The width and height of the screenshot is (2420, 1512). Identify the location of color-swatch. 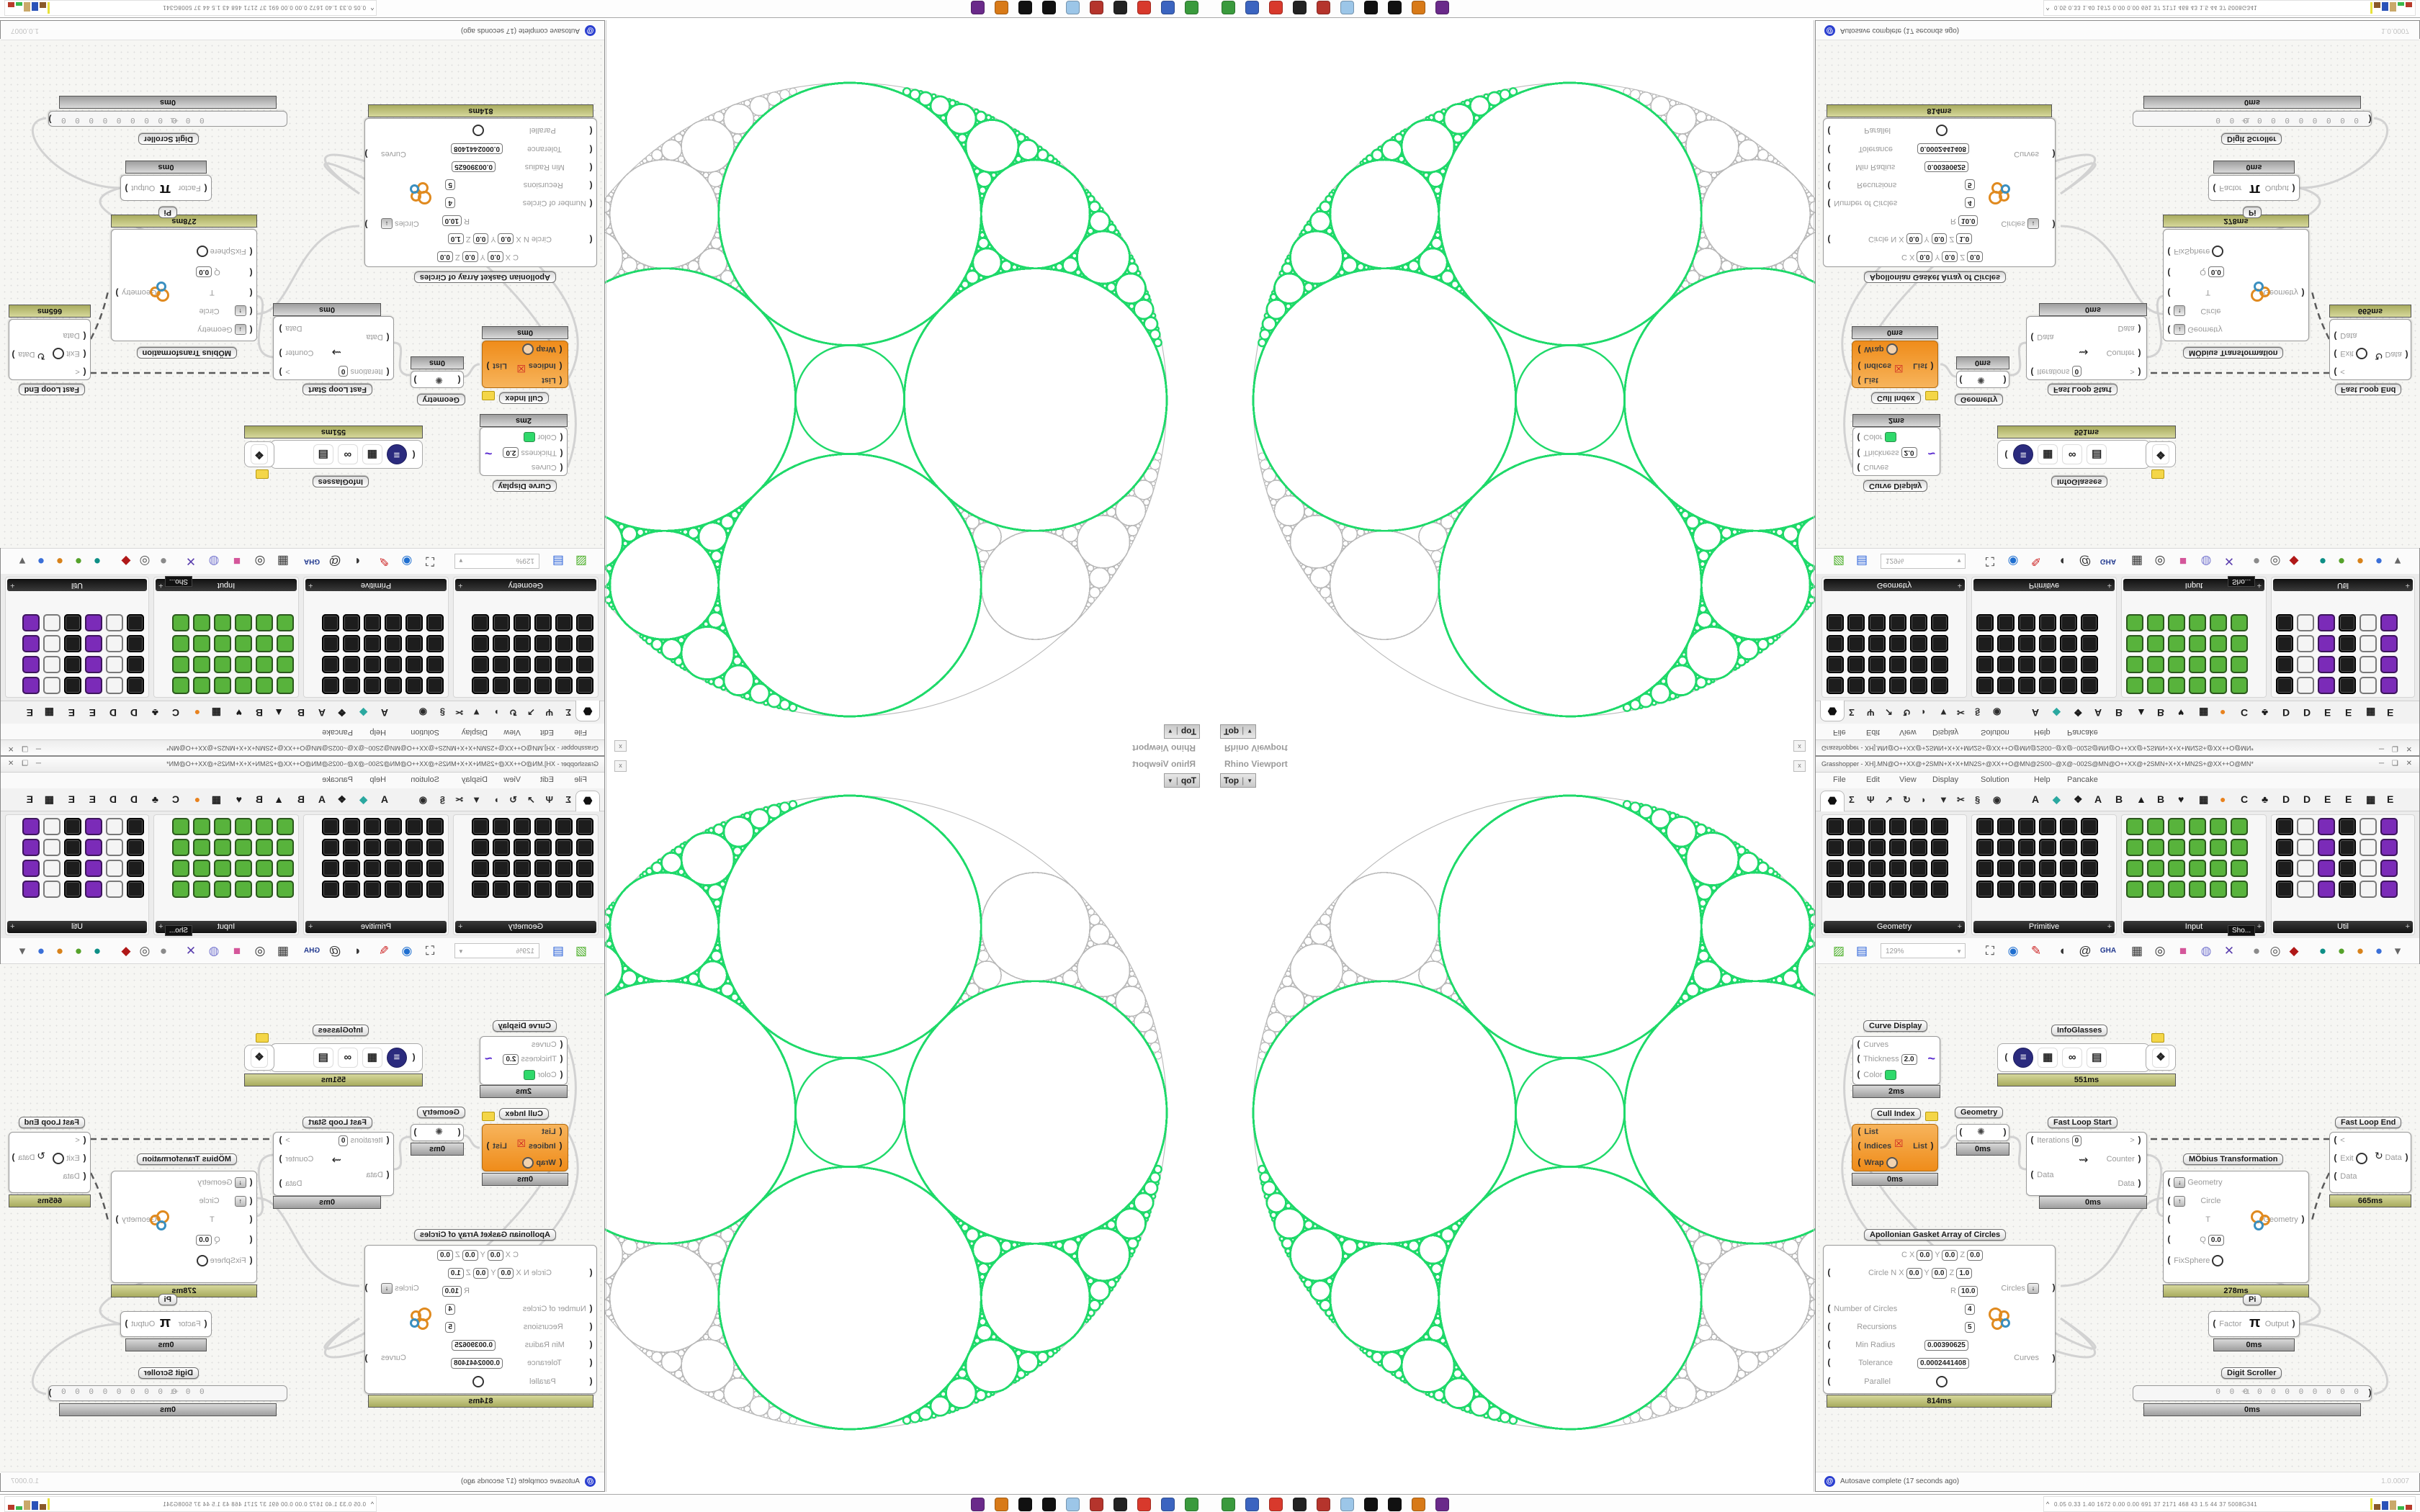
(530, 436).